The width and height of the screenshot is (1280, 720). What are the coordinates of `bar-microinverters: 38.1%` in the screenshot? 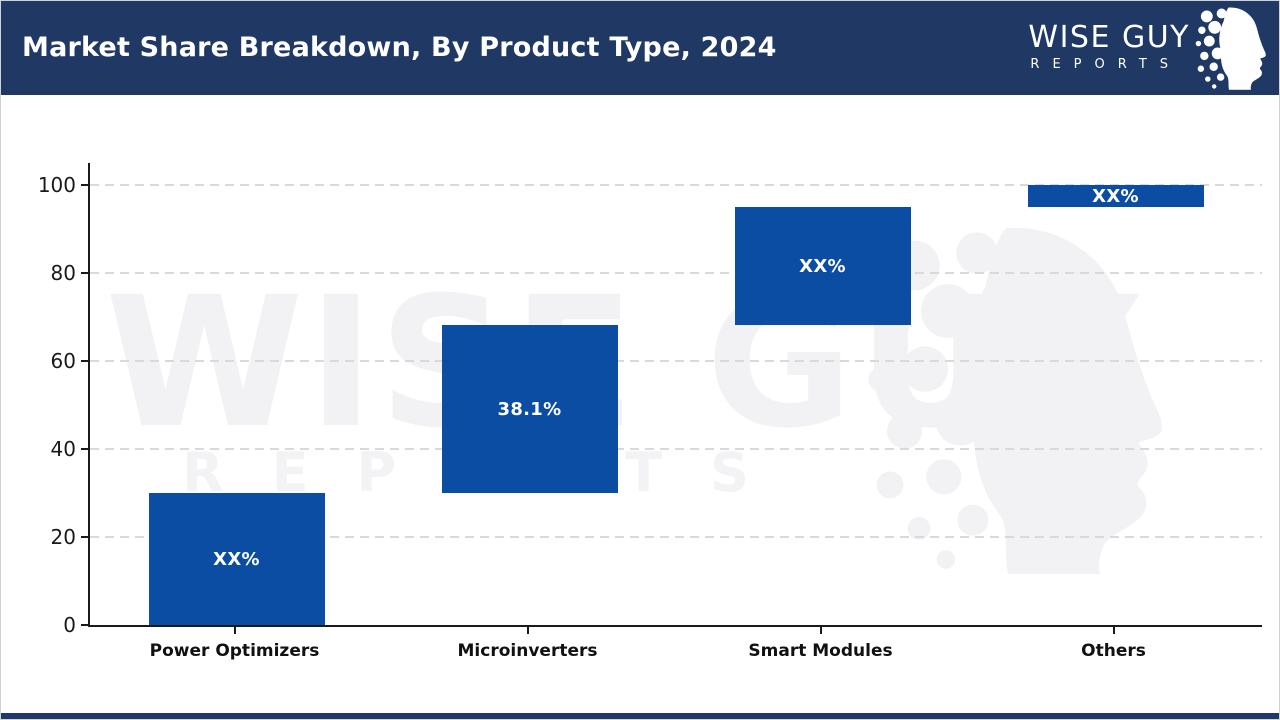 It's located at (529, 409).